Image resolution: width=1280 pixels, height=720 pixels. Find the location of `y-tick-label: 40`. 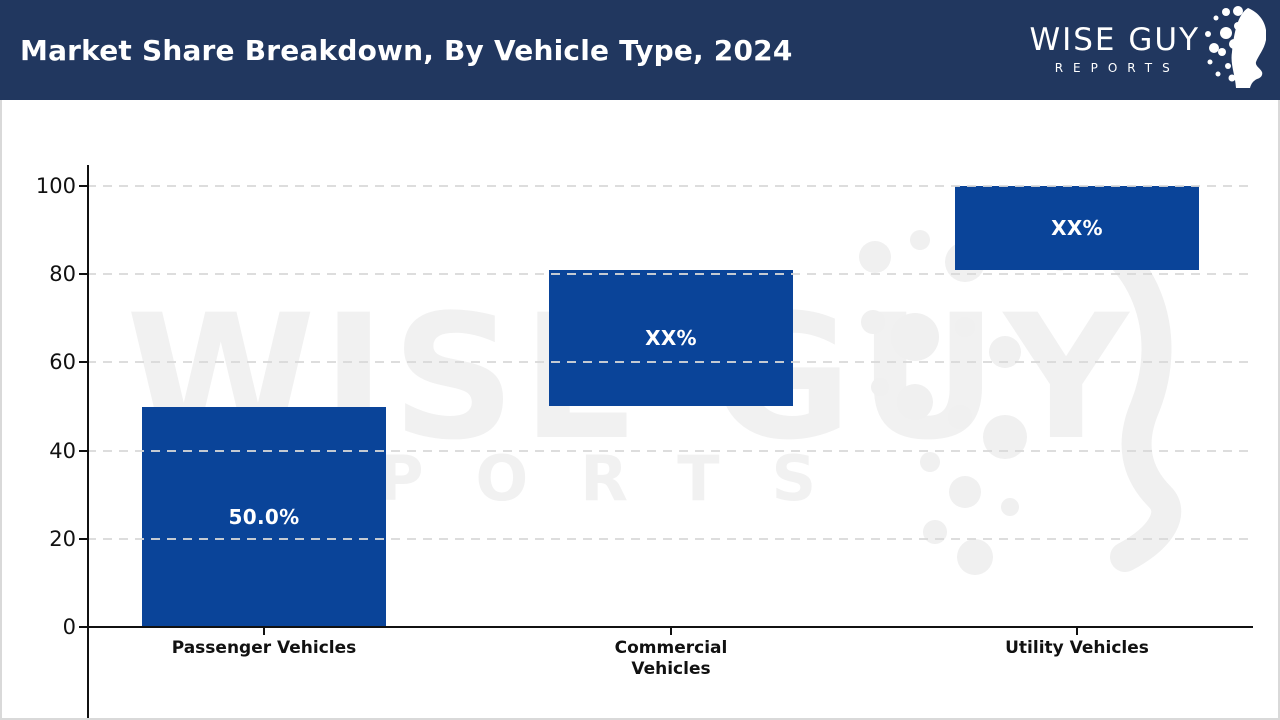

y-tick-label: 40 is located at coordinates (62, 450).